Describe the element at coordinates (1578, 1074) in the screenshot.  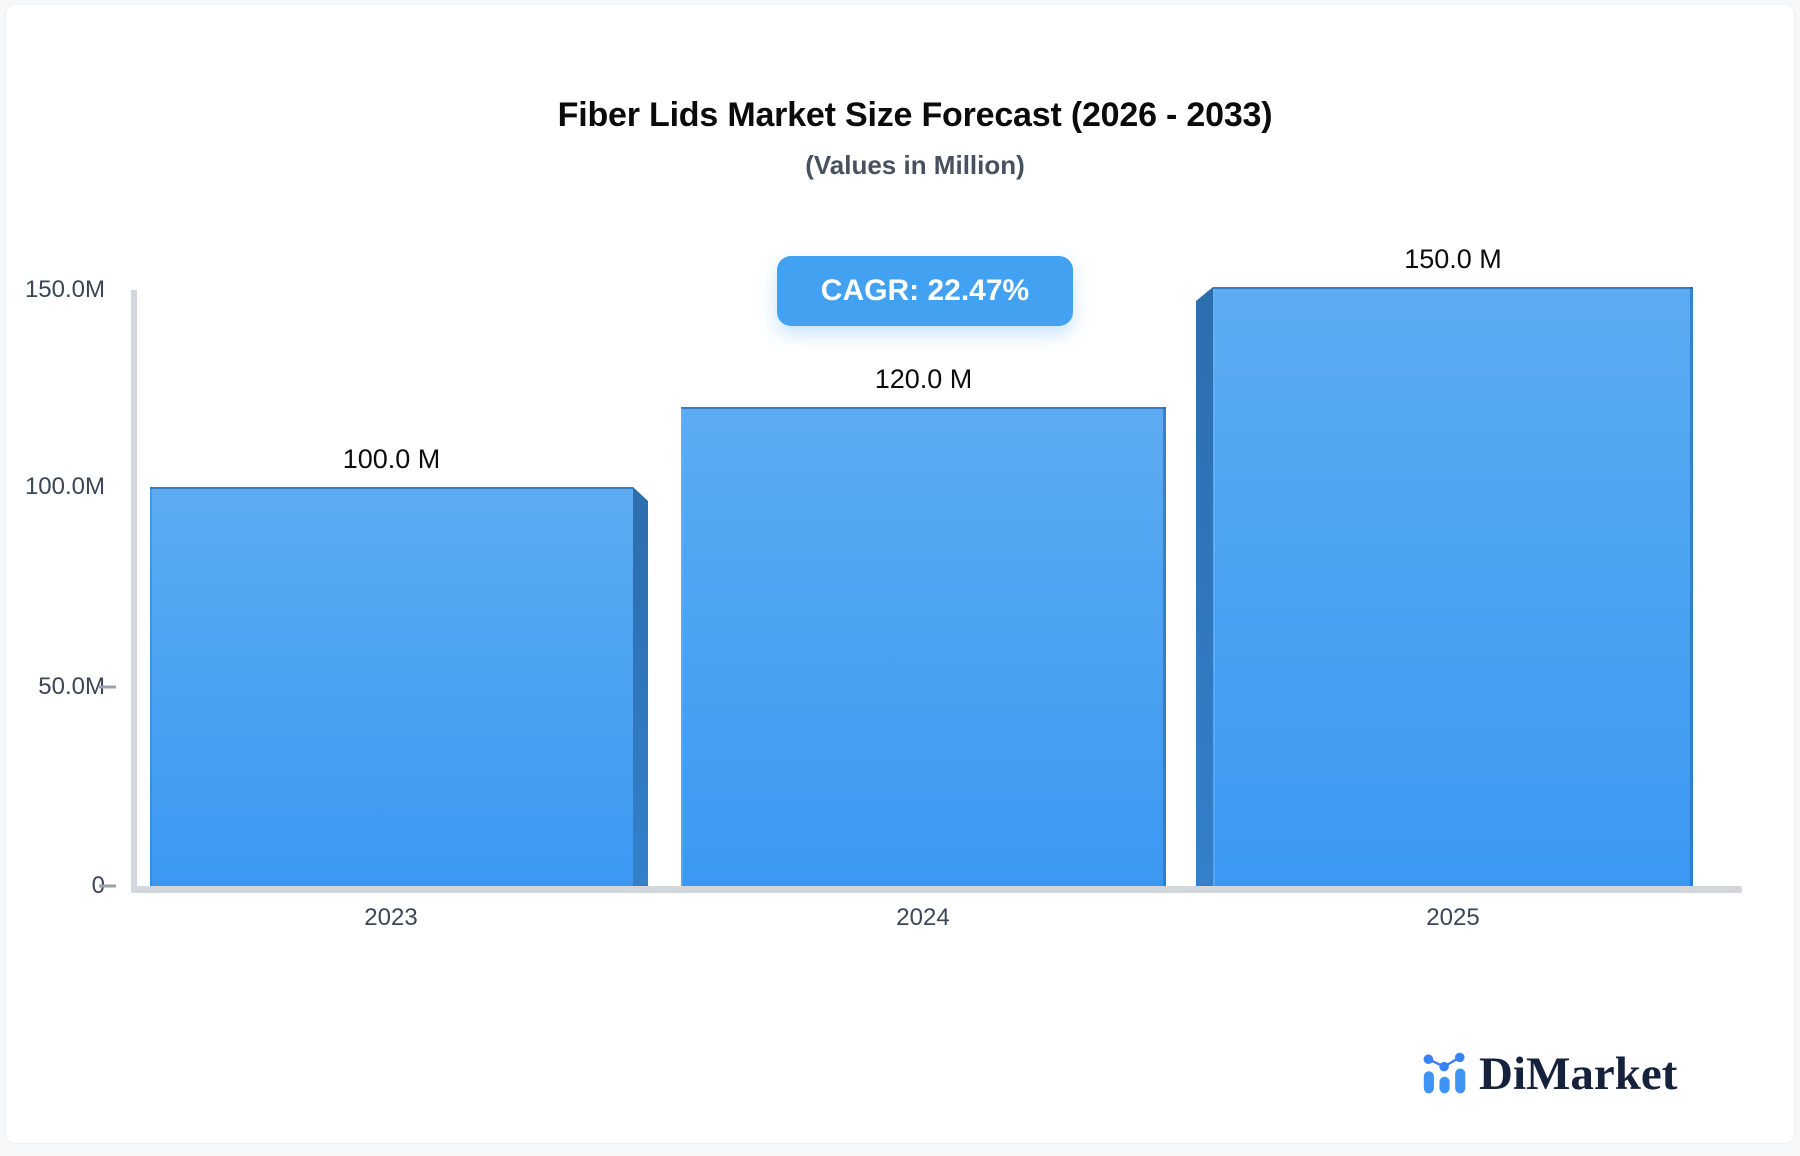
I see `logo-text: DiMarket` at that location.